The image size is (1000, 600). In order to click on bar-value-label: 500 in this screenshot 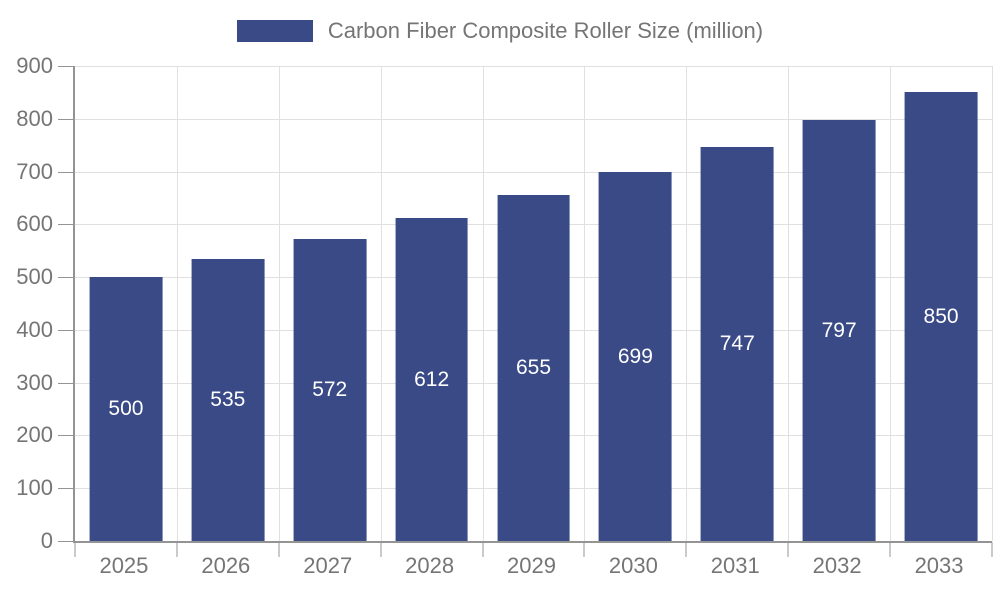, I will do `click(126, 409)`.